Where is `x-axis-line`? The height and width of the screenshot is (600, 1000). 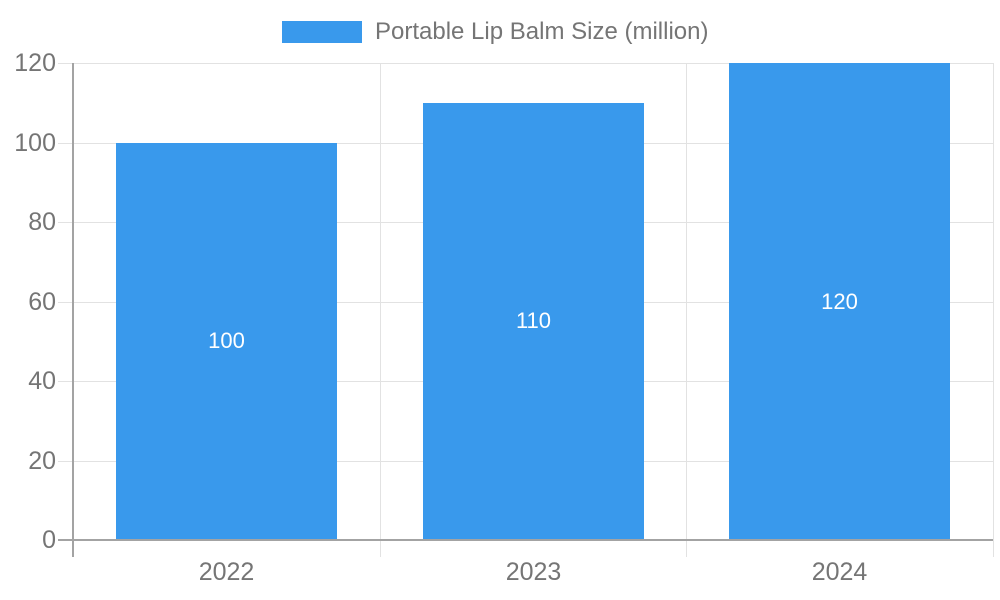
x-axis-line is located at coordinates (525, 540).